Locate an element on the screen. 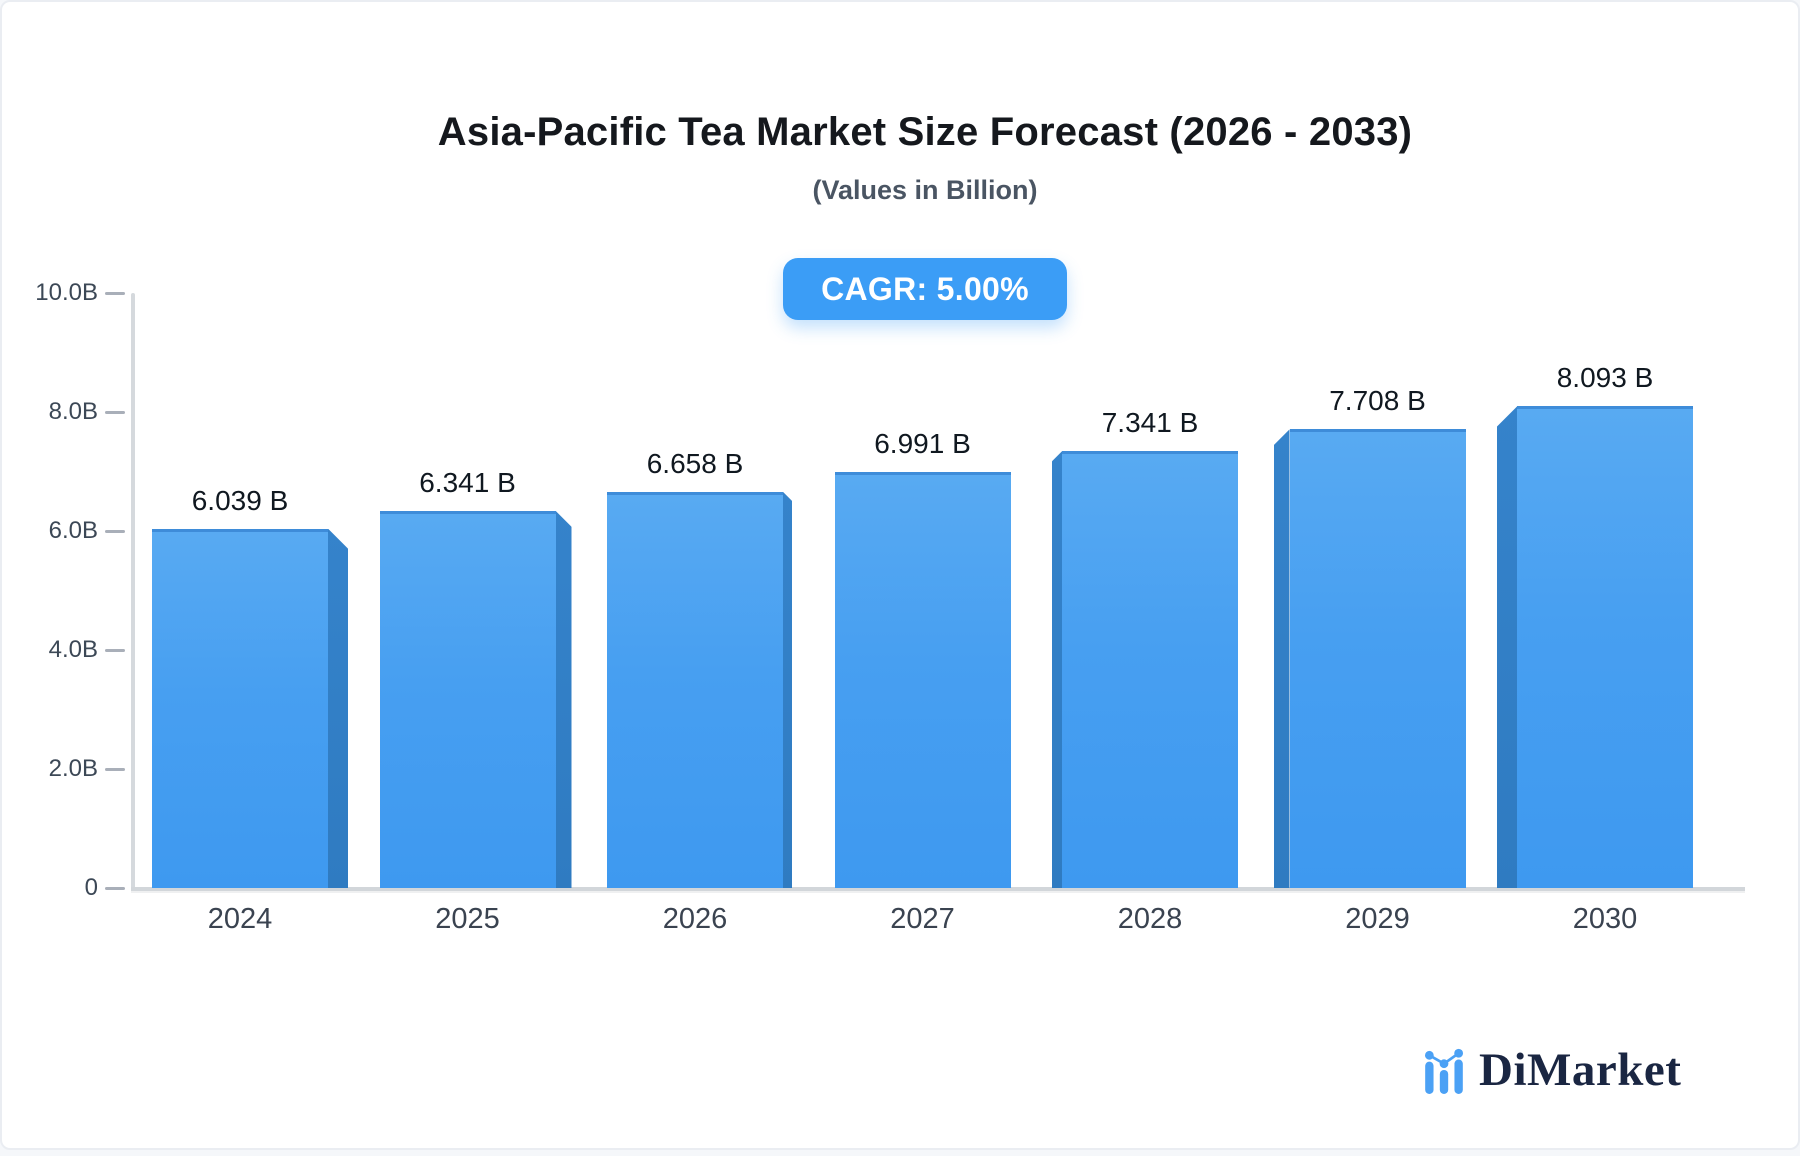 This screenshot has width=1800, height=1156. bar-2024 is located at coordinates (240, 708).